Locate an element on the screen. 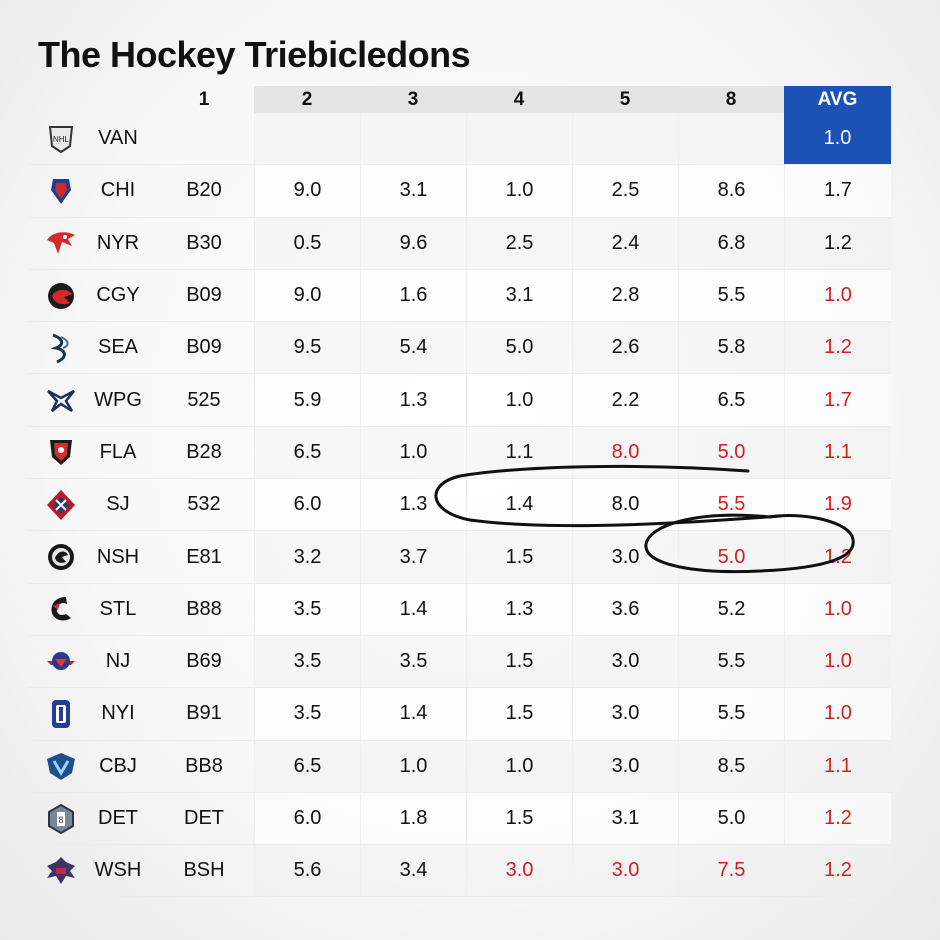 The image size is (940, 940). team-abbr: CGY is located at coordinates (118, 296).